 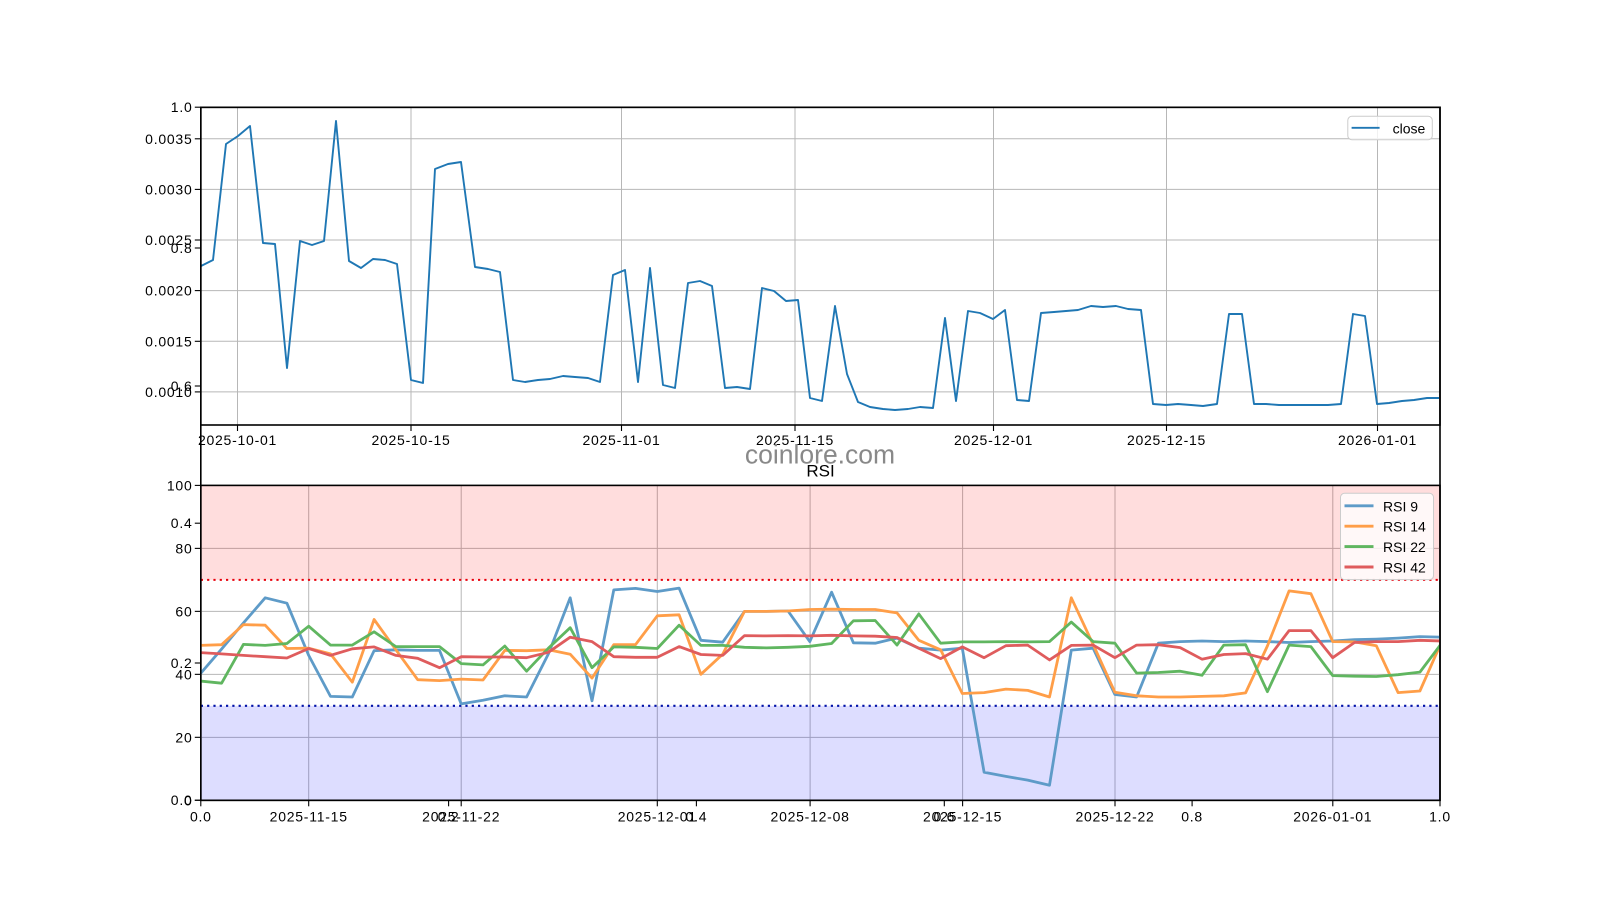 What do you see at coordinates (183, 611) in the screenshot?
I see `svg-text: 60` at bounding box center [183, 611].